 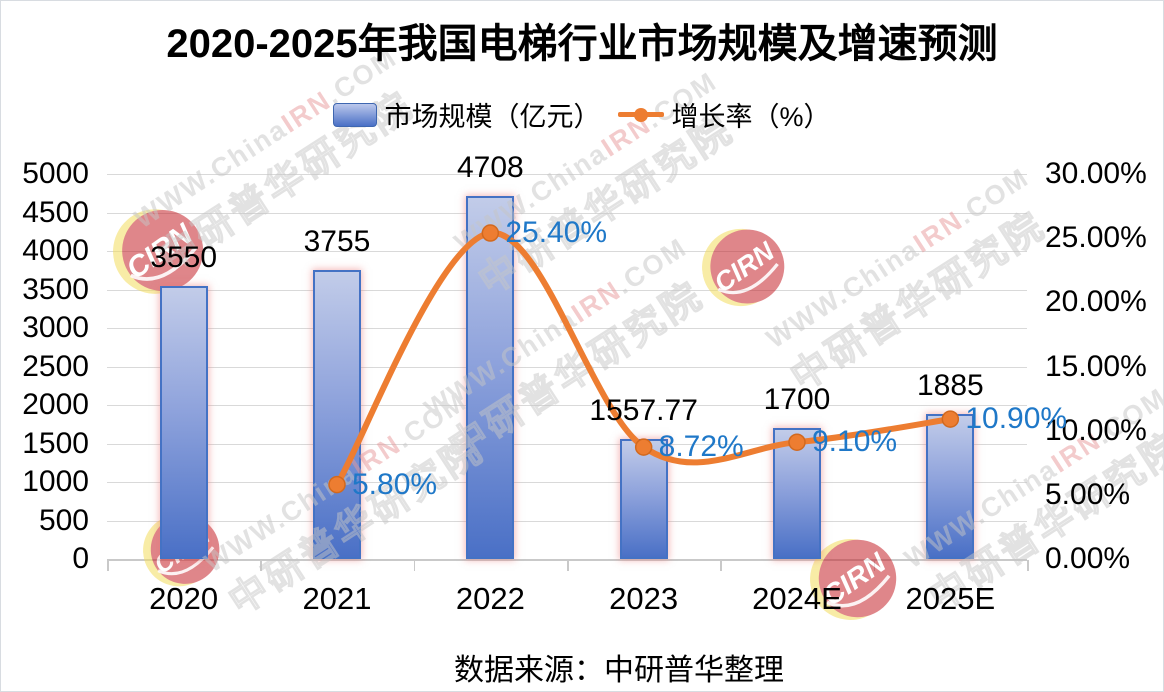 What do you see at coordinates (337, 414) in the screenshot?
I see `bar-2021` at bounding box center [337, 414].